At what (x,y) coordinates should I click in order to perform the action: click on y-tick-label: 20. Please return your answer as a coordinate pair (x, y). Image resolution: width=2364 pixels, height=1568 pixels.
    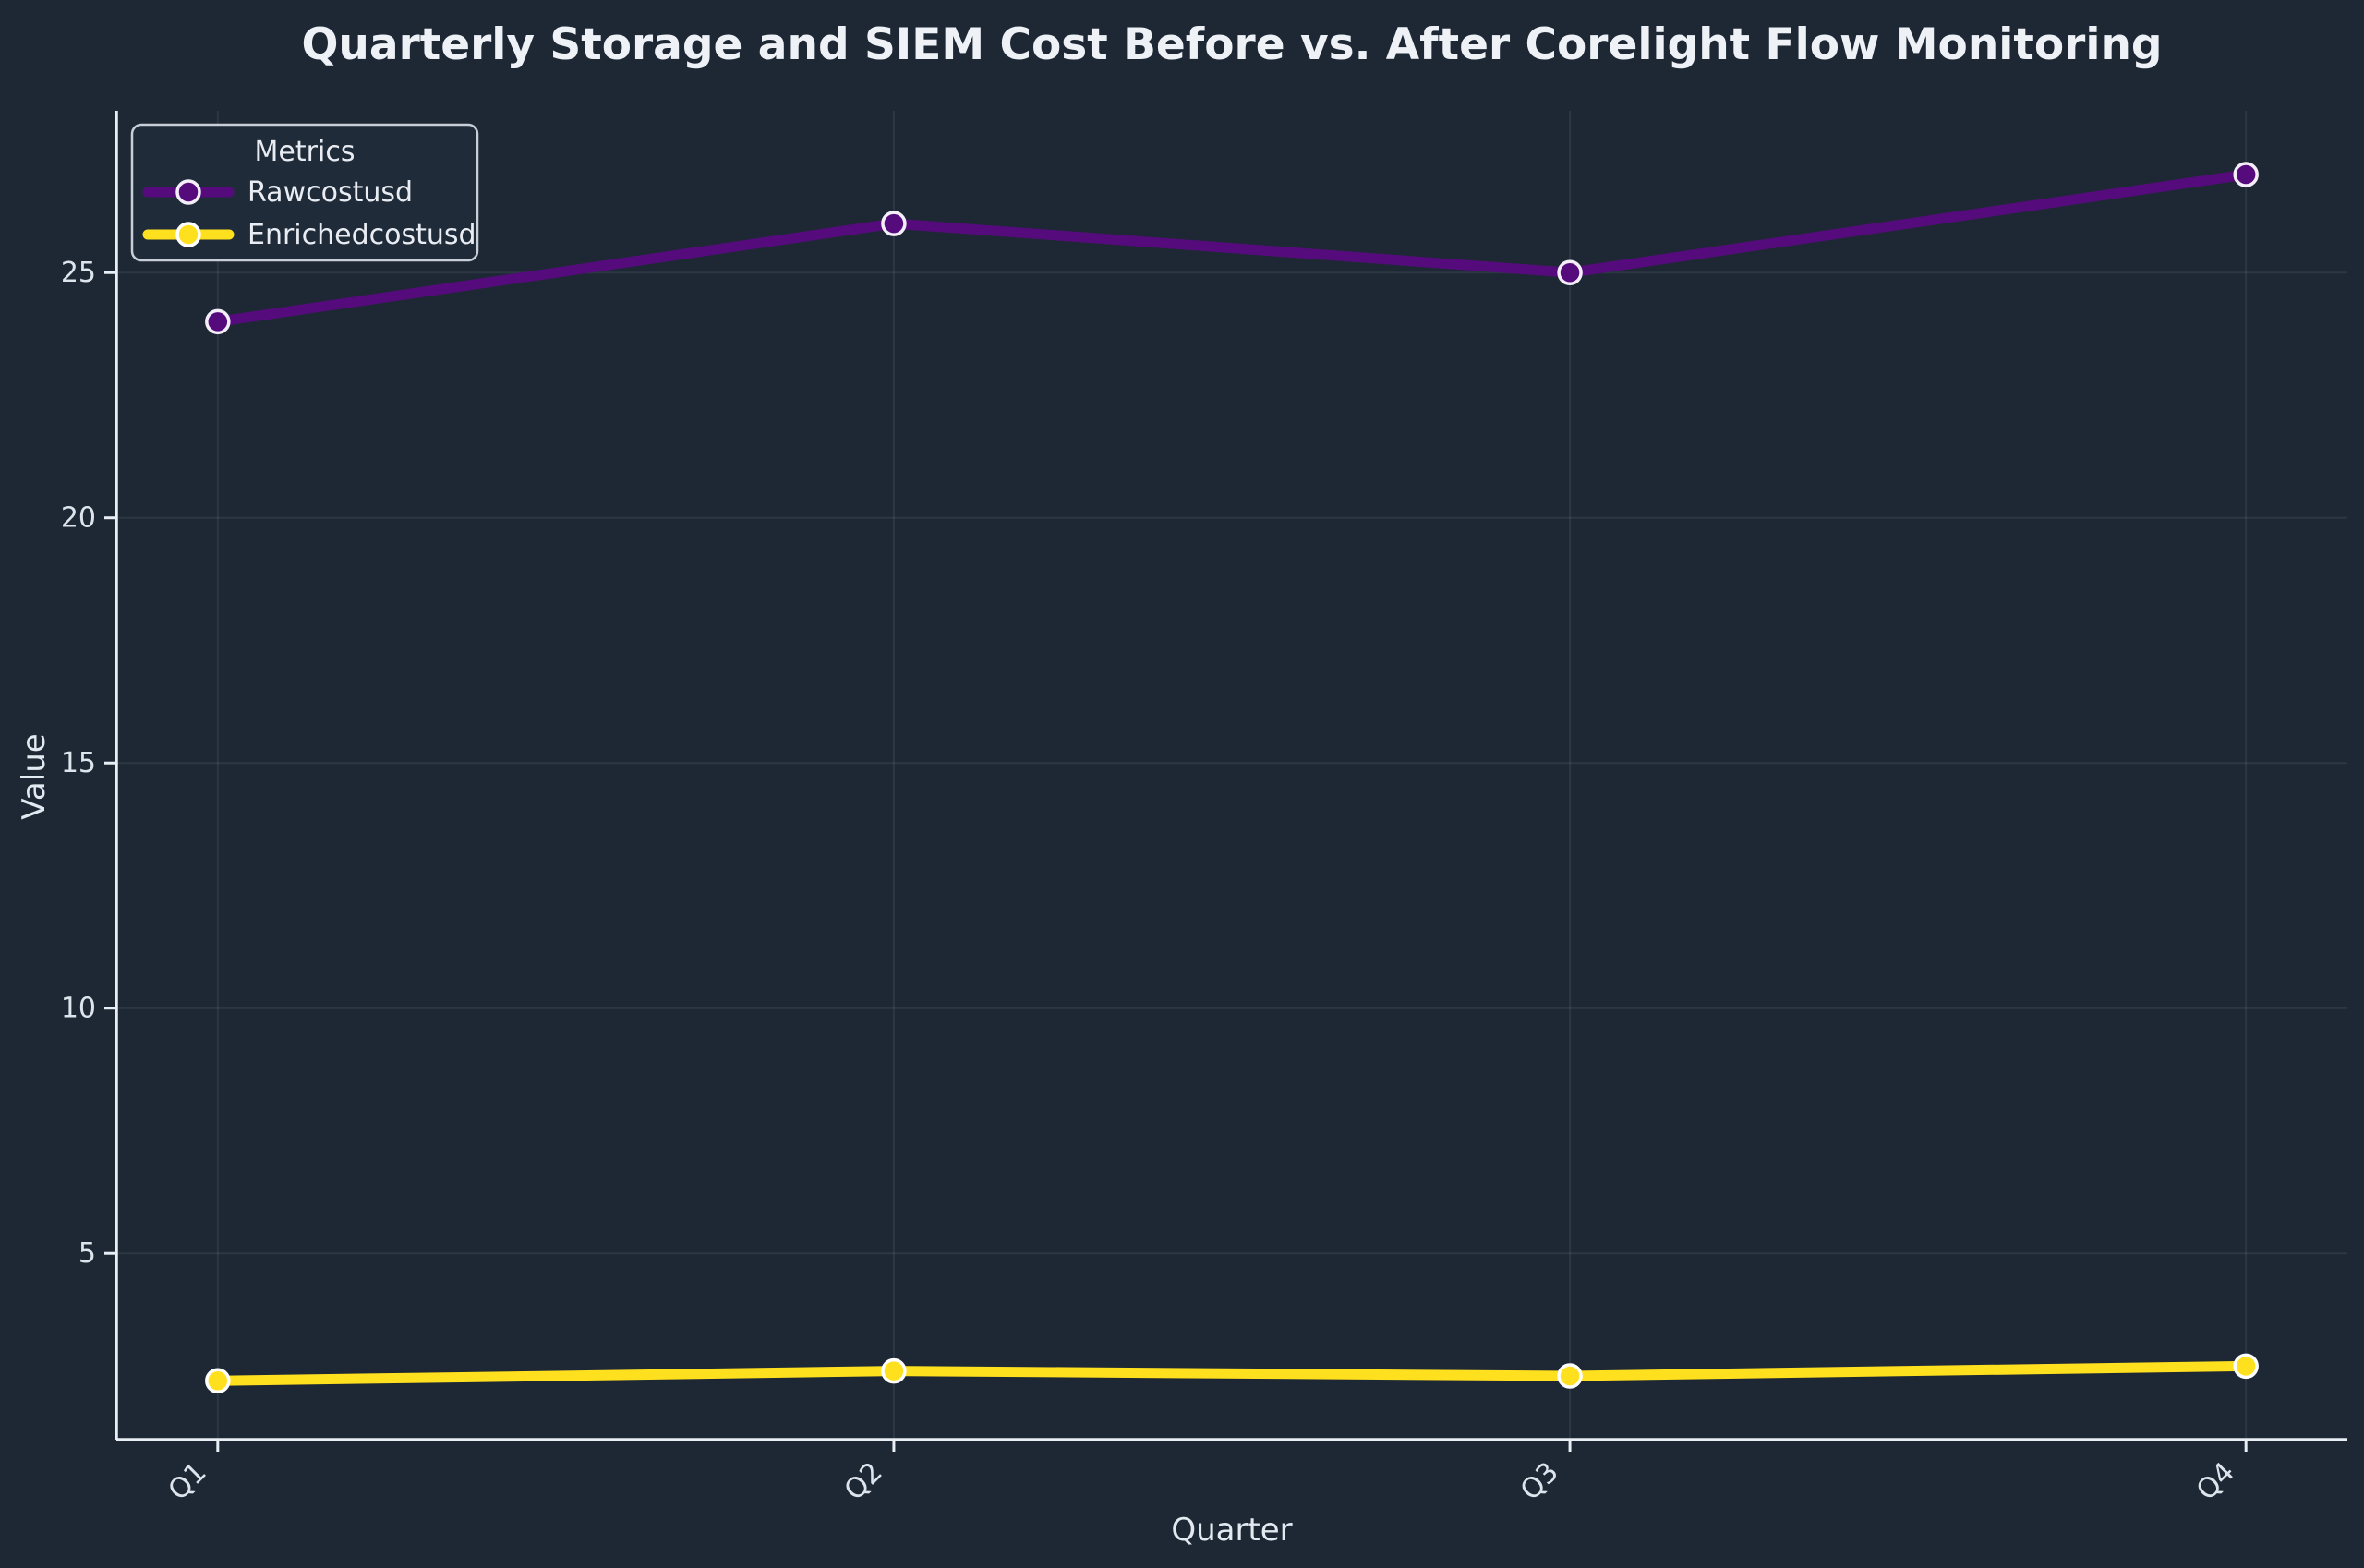
    Looking at the image, I should click on (78, 518).